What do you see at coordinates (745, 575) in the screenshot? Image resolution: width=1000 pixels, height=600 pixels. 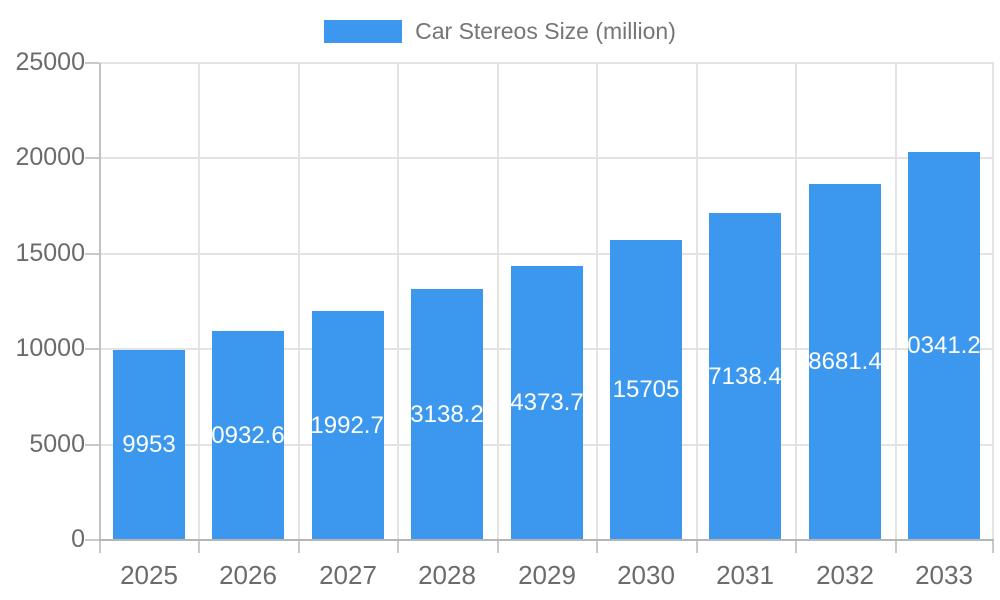 I see `x-tick-label: 2031` at bounding box center [745, 575].